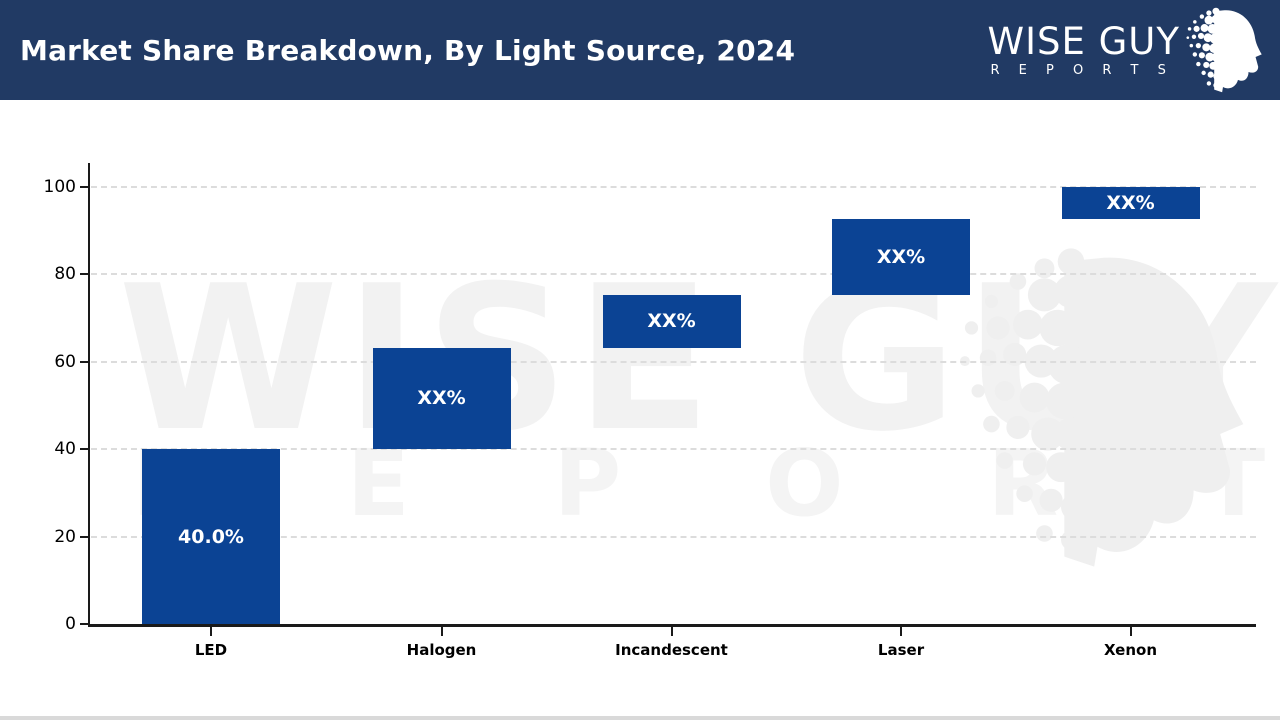 The width and height of the screenshot is (1280, 720). Describe the element at coordinates (640, 718) in the screenshot. I see `bottom-border` at that location.